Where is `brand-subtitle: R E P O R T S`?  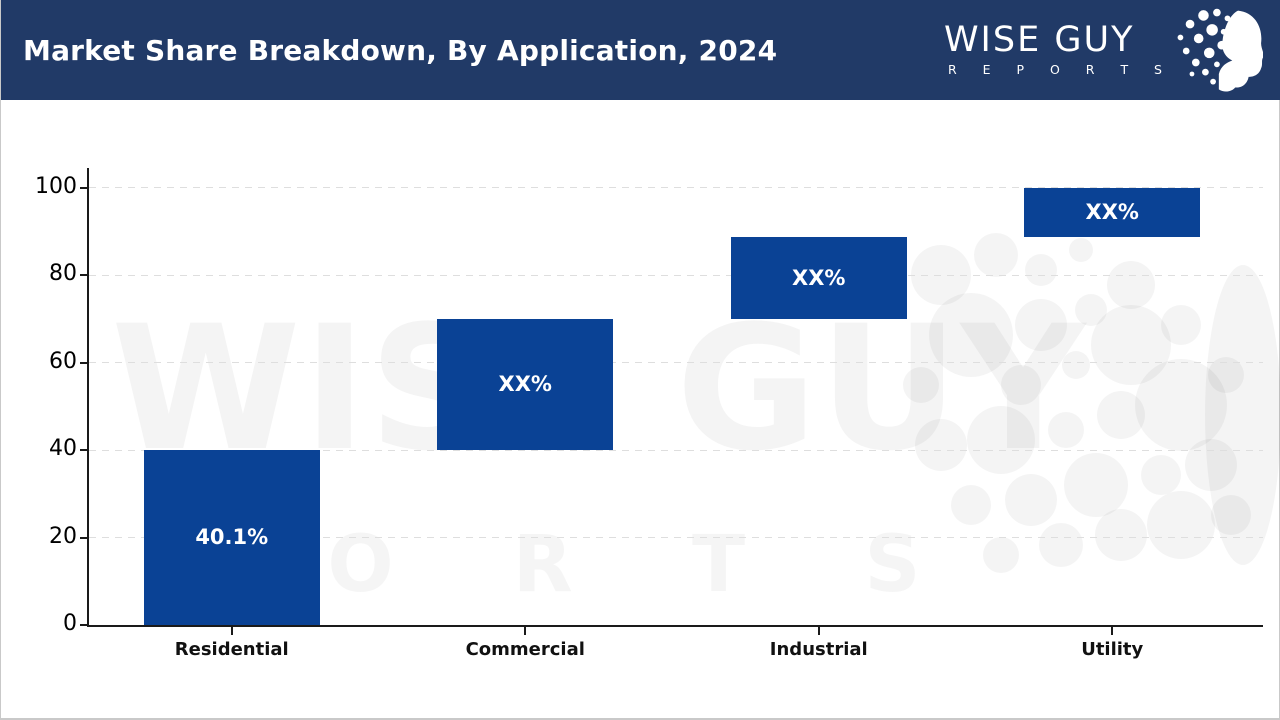 brand-subtitle: R E P O R T S is located at coordinates (1060, 69).